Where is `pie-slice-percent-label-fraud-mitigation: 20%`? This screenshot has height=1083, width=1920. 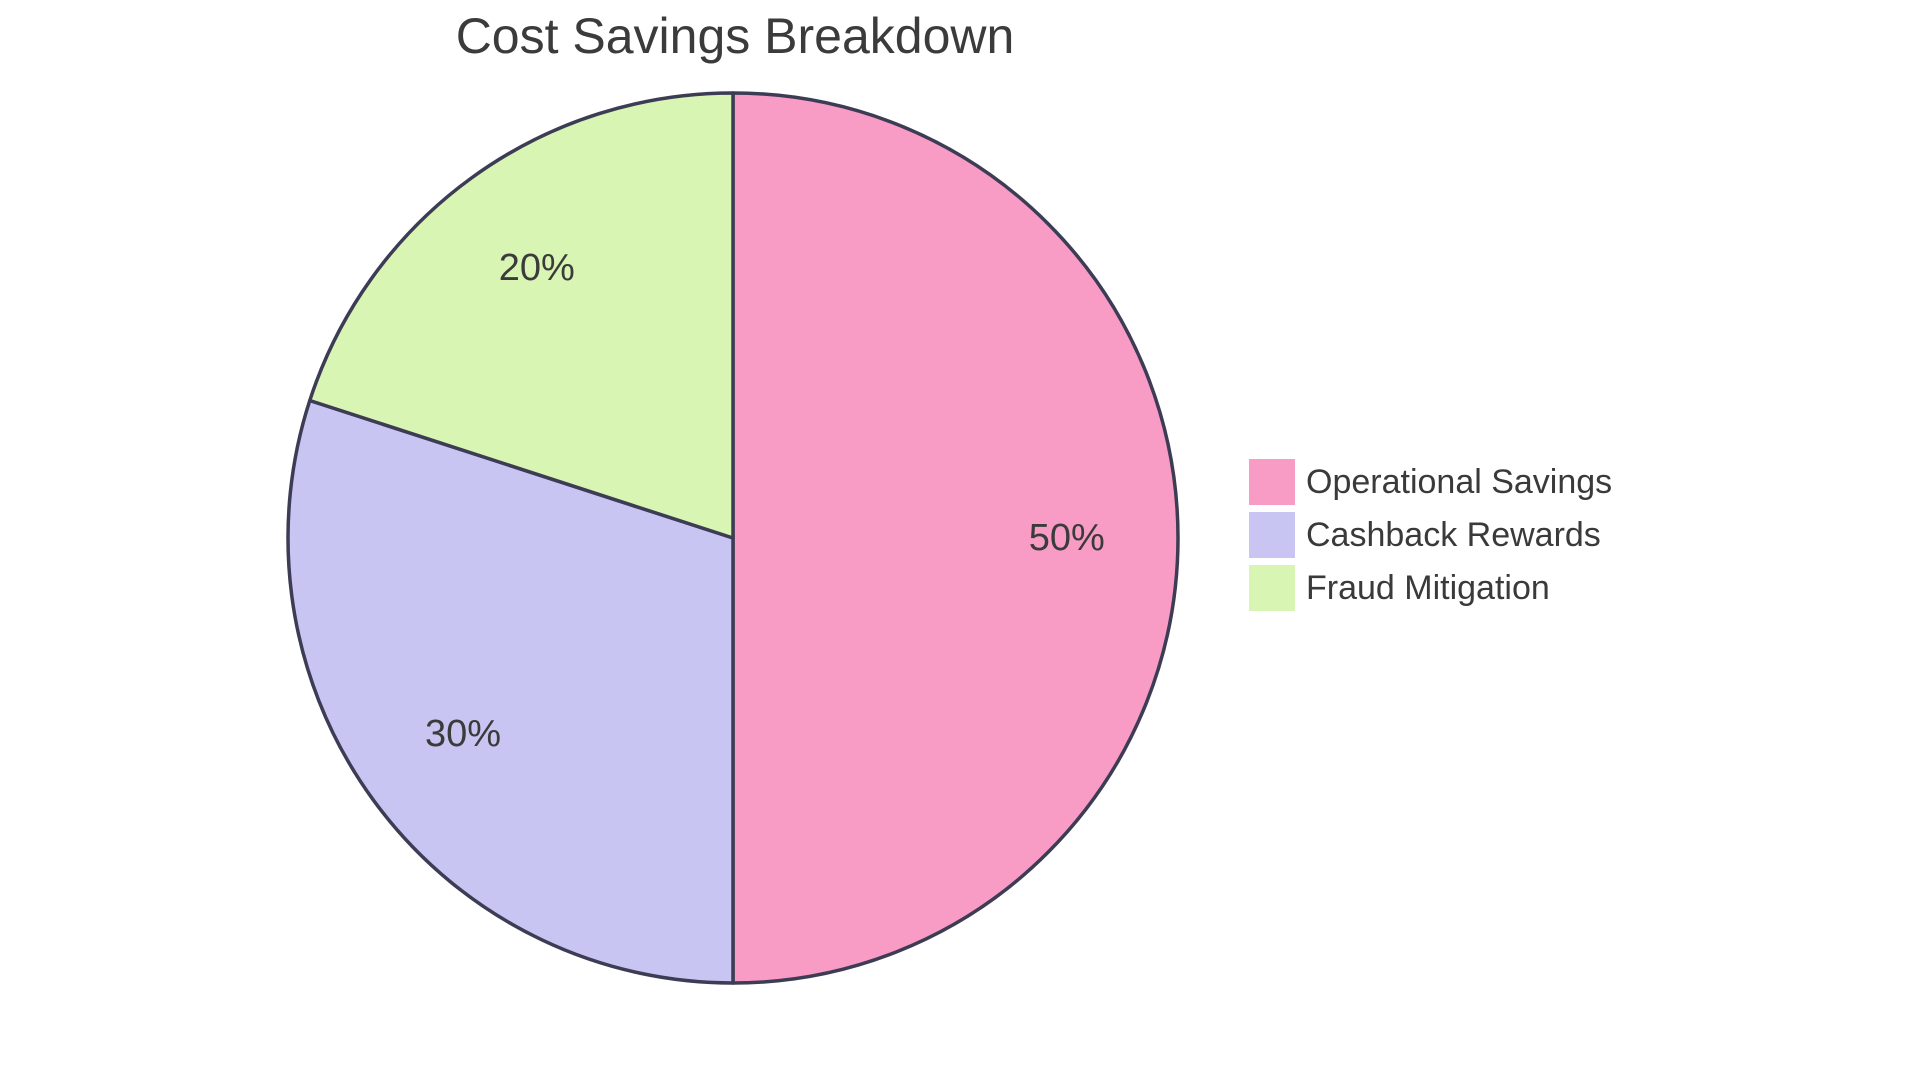 pie-slice-percent-label-fraud-mitigation: 20% is located at coordinates (537, 268).